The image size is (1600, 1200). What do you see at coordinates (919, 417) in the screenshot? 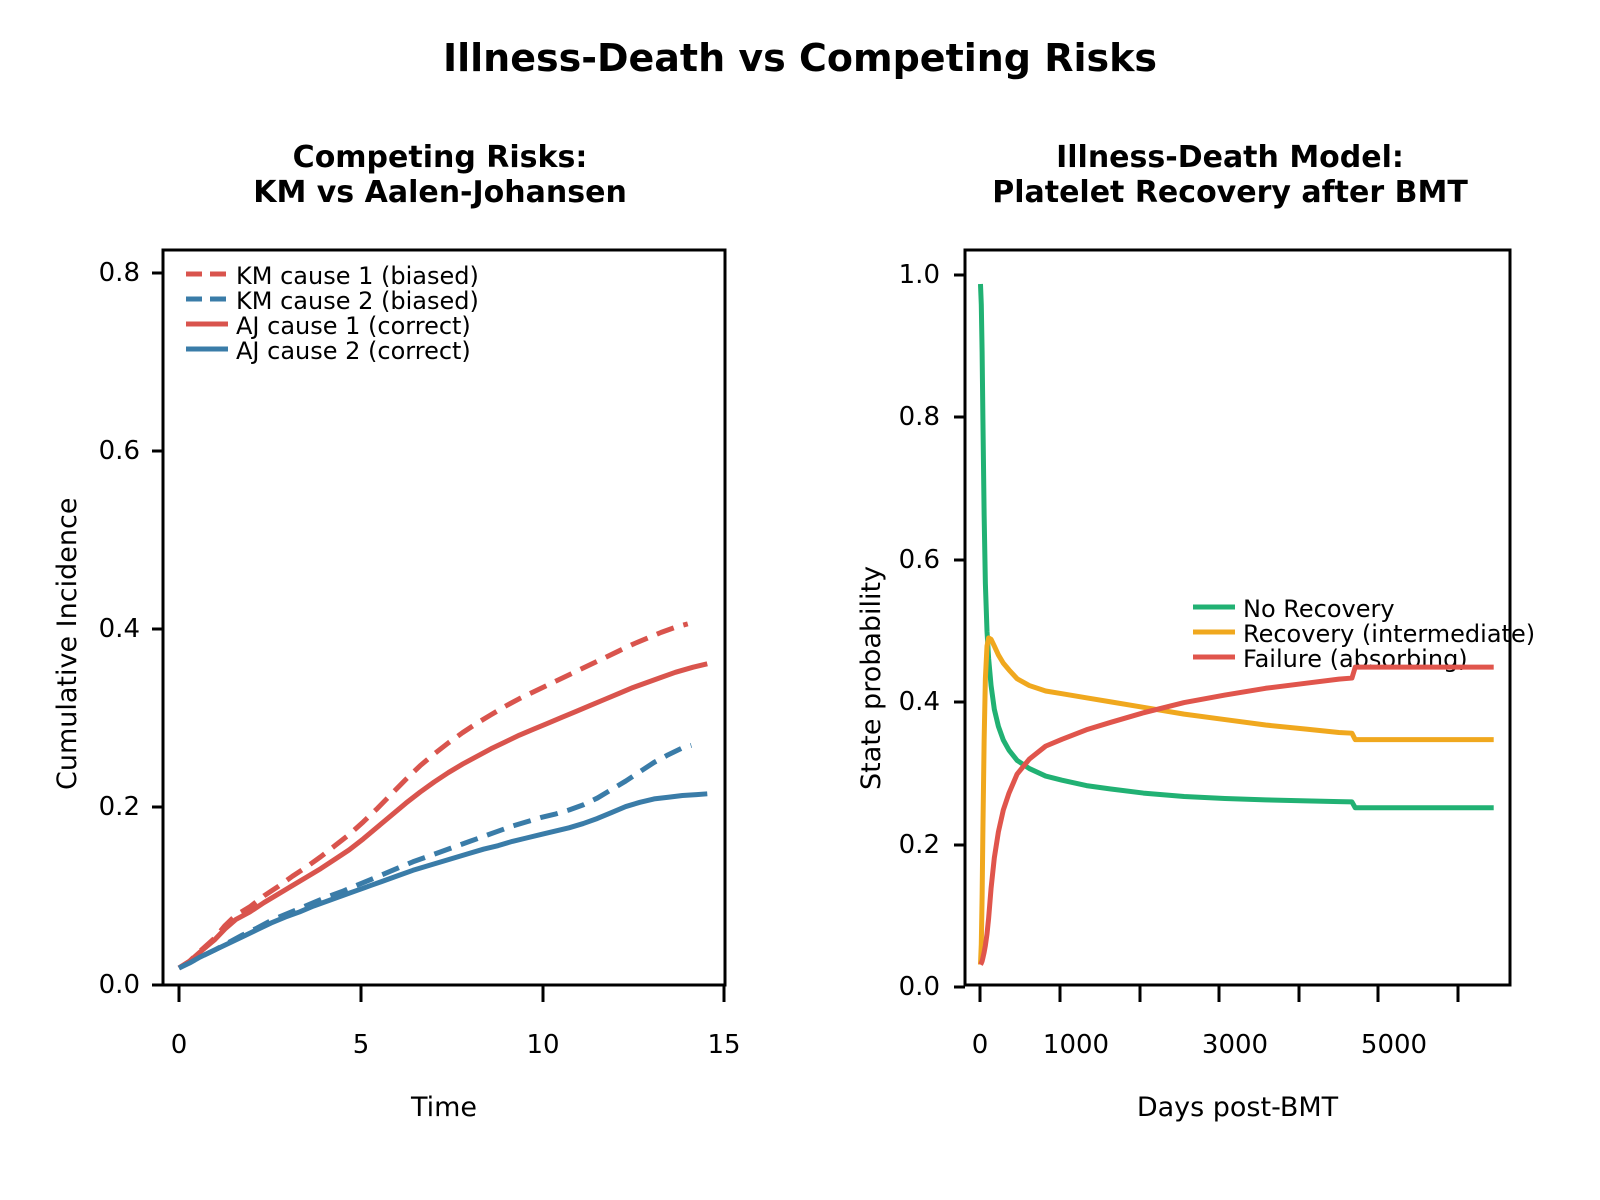
I see `right-ytick-0.8: 0.8` at bounding box center [919, 417].